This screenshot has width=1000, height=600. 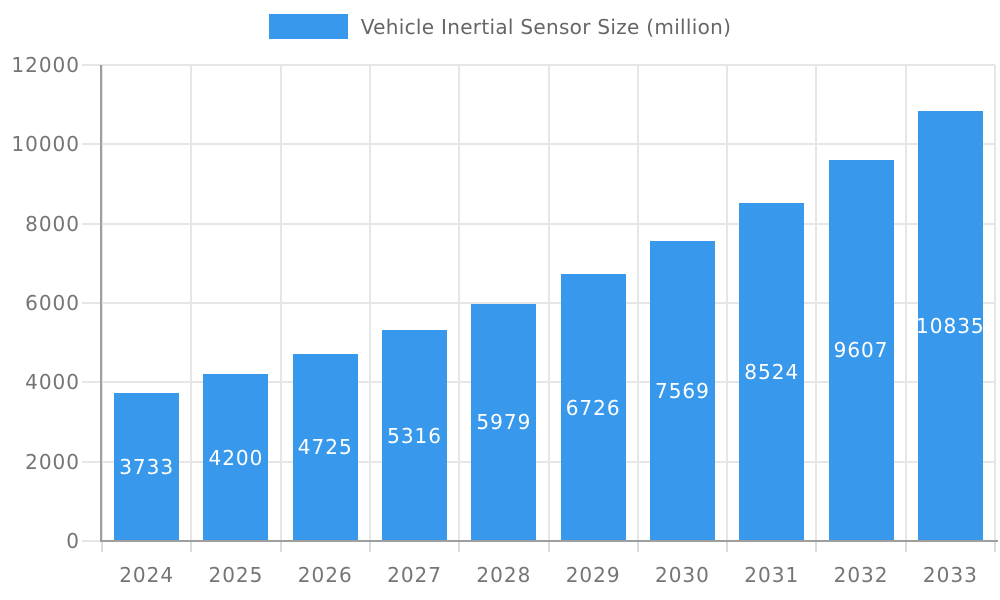 What do you see at coordinates (861, 350) in the screenshot?
I see `bar-2032` at bounding box center [861, 350].